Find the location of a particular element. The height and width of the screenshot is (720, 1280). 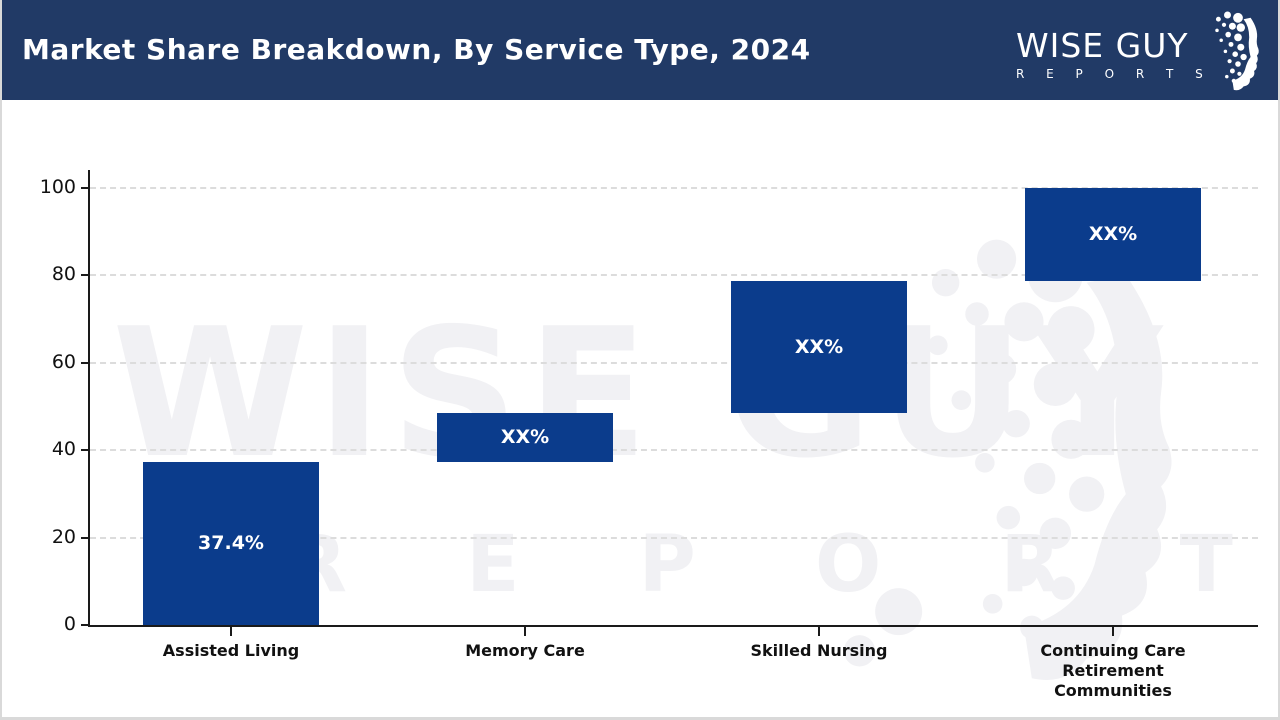

y-tick-label: 60 is located at coordinates (63, 361).